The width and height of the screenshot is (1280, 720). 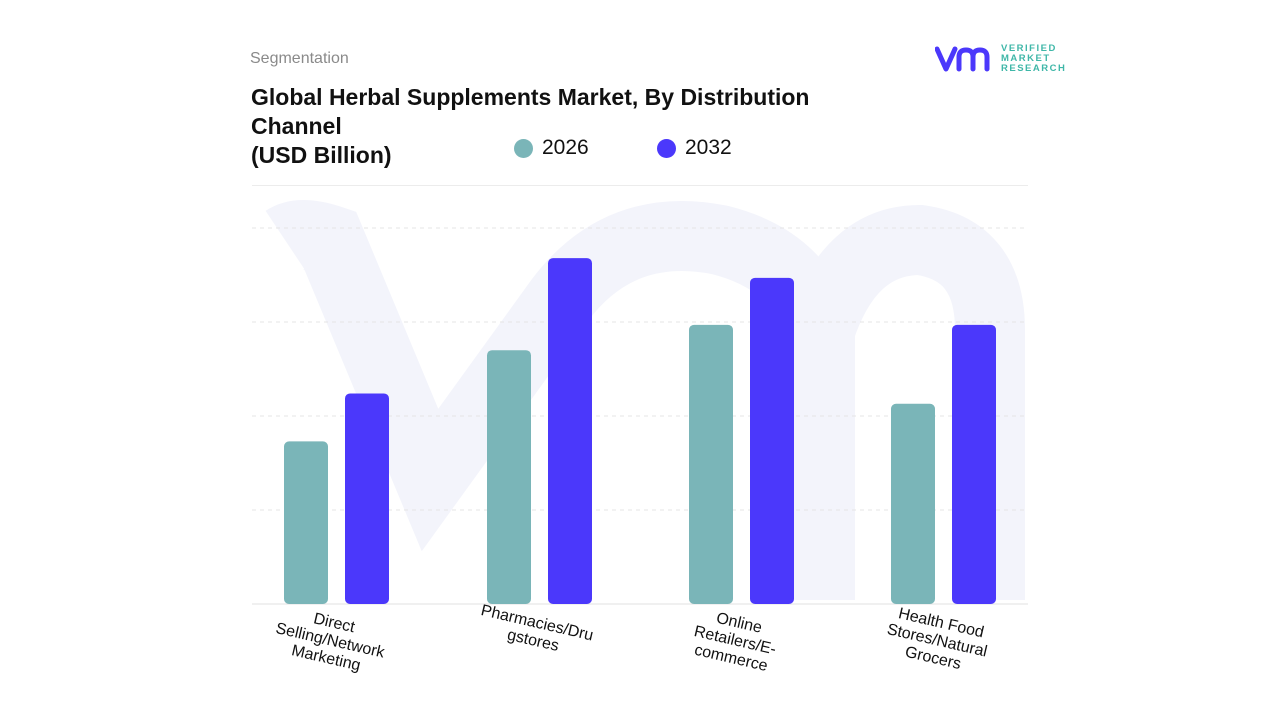 What do you see at coordinates (1034, 68) in the screenshot?
I see `logo-text: RESEARCH` at bounding box center [1034, 68].